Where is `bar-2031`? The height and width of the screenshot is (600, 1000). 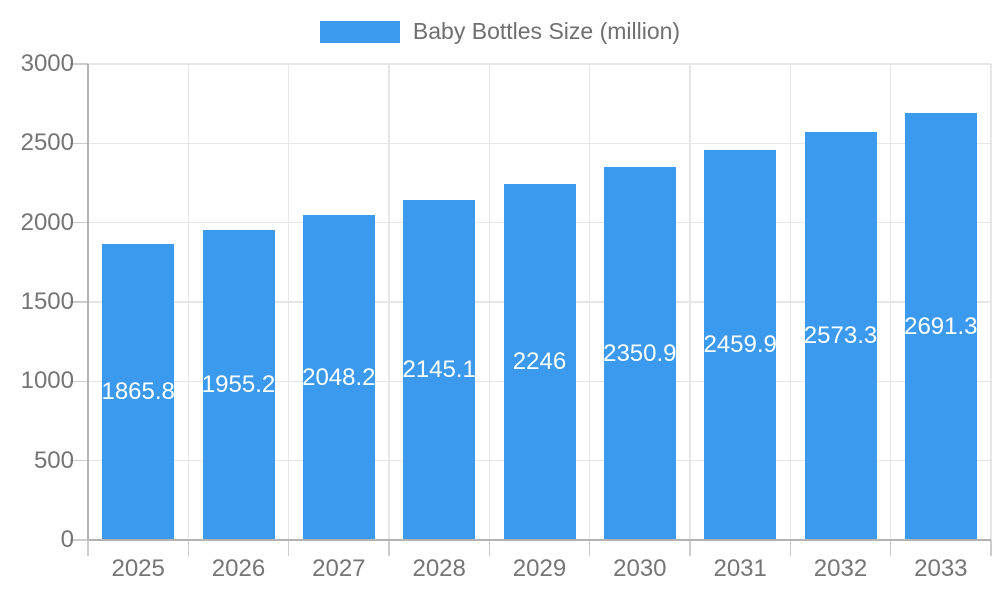
bar-2031 is located at coordinates (740, 344).